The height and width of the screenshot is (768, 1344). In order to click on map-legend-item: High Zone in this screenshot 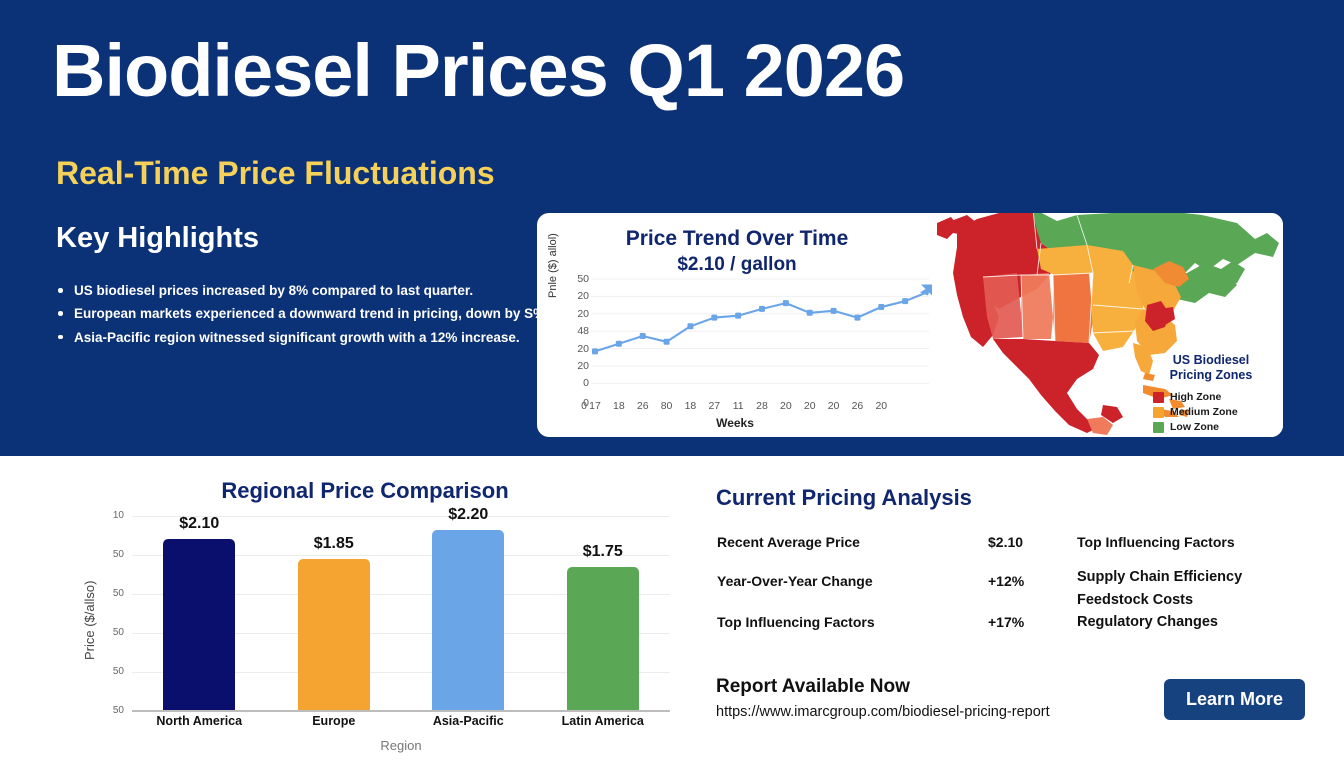, I will do `click(1212, 397)`.